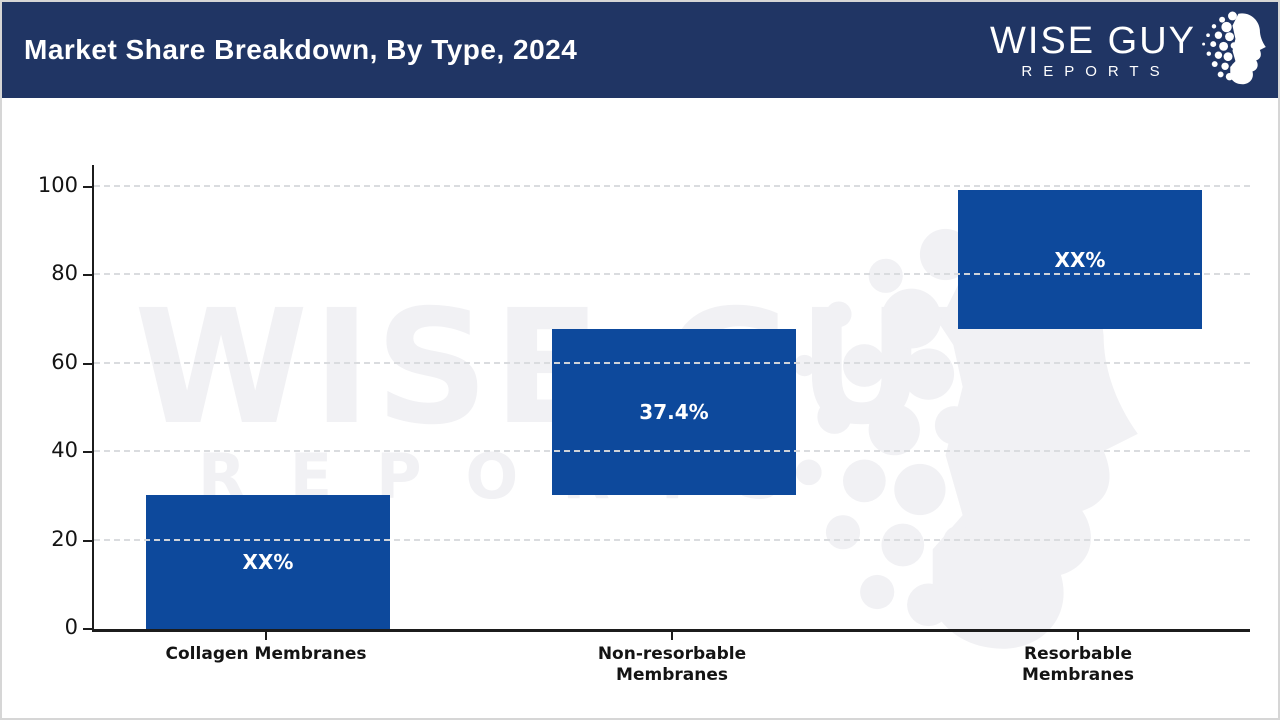 This screenshot has width=1280, height=720. I want to click on brand-logo: WISE GUY REPORTS, so click(1129, 50).